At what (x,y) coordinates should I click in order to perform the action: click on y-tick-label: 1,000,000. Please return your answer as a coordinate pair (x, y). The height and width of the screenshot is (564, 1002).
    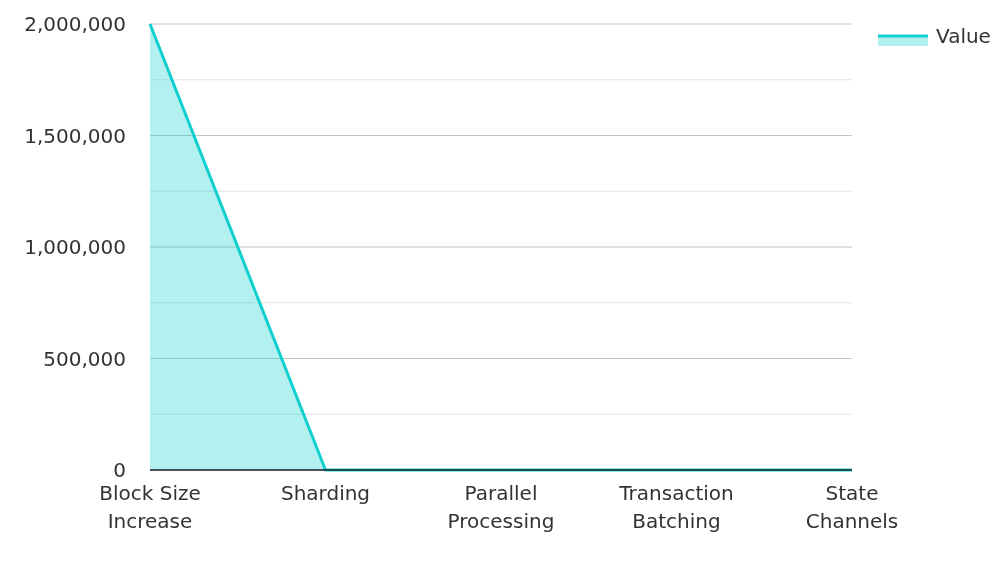
    Looking at the image, I should click on (75, 247).